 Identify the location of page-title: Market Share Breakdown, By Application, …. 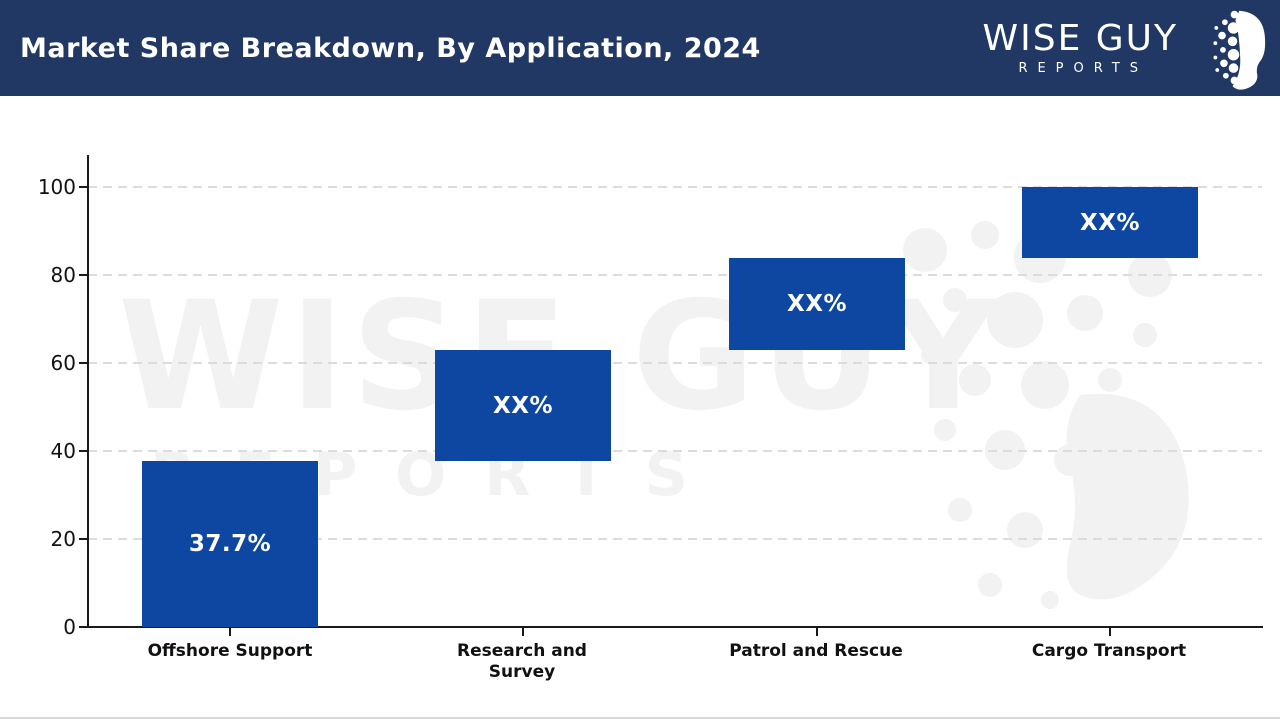
(390, 48).